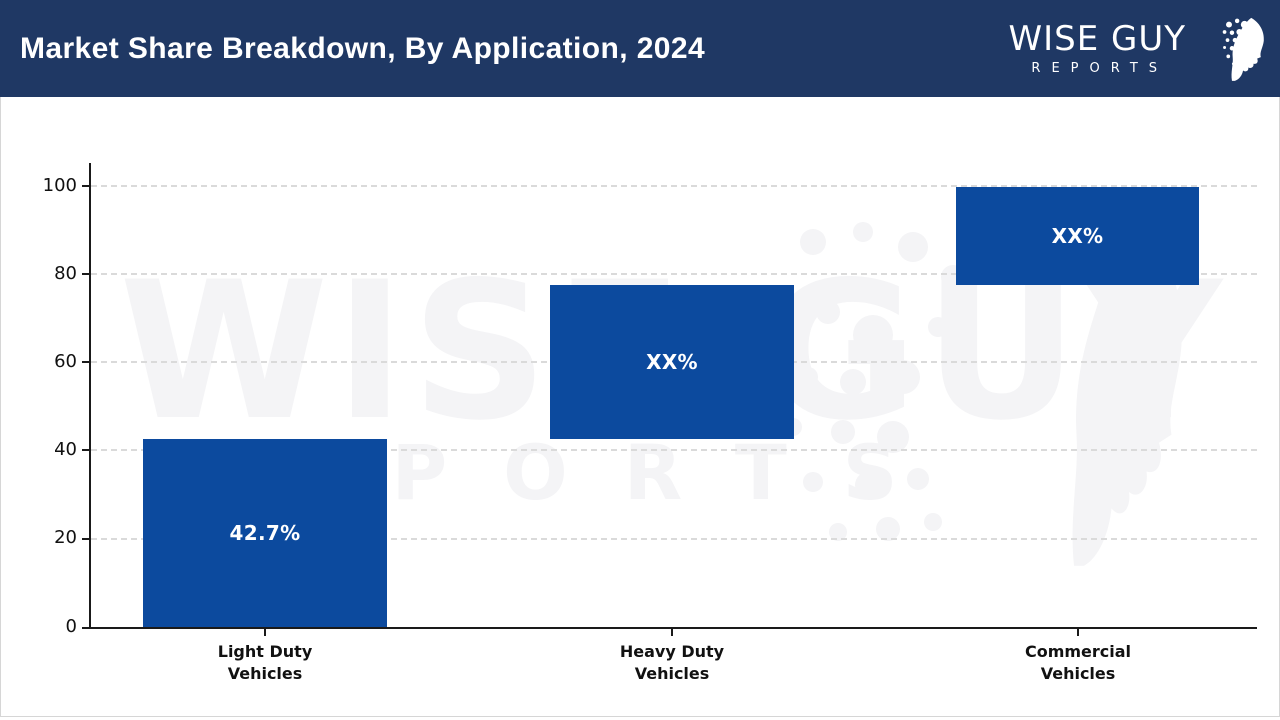 This screenshot has width=1280, height=720. What do you see at coordinates (1078, 662) in the screenshot?
I see `x-category-commercial: Commercial Vehicles` at bounding box center [1078, 662].